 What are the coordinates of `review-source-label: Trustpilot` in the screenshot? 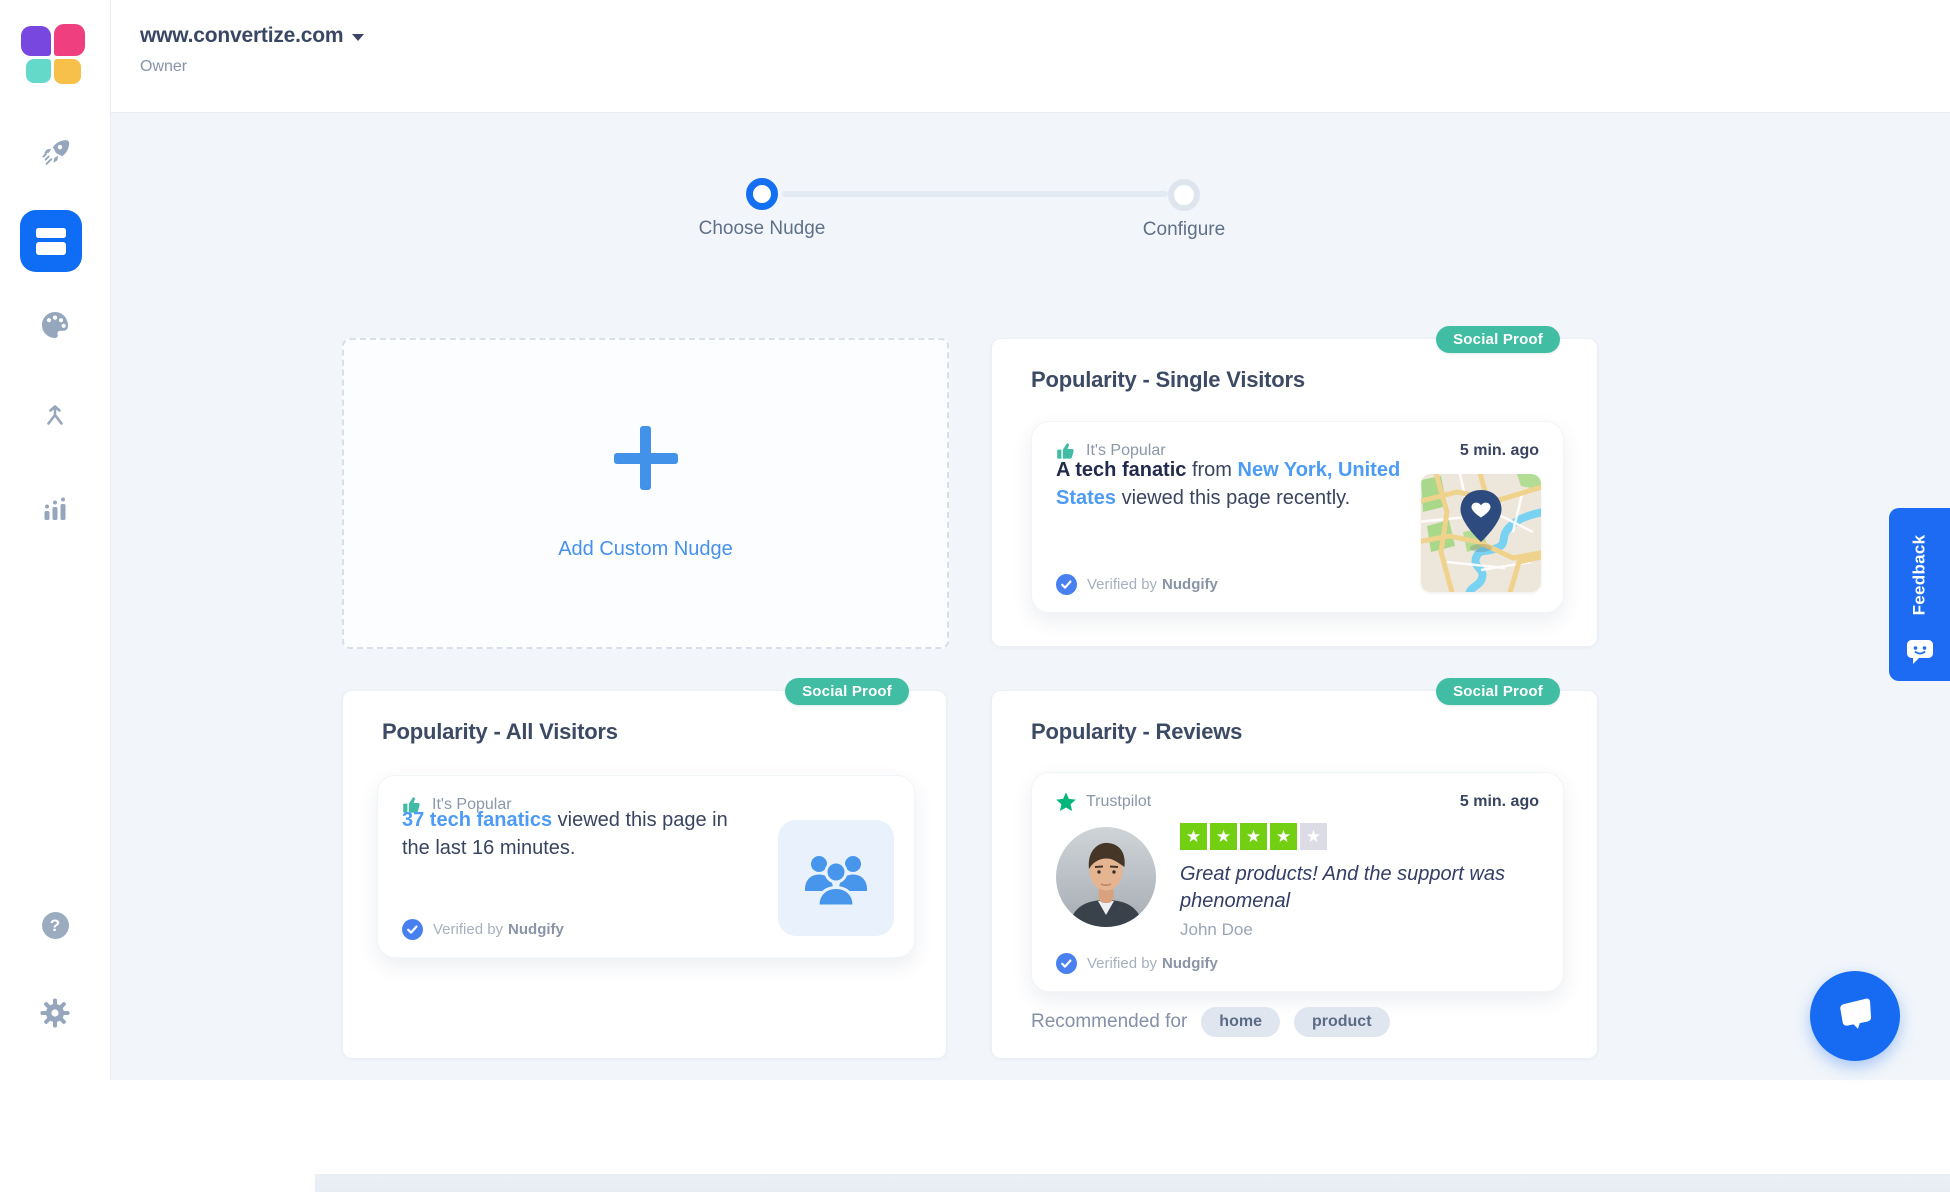 It's located at (1119, 801).